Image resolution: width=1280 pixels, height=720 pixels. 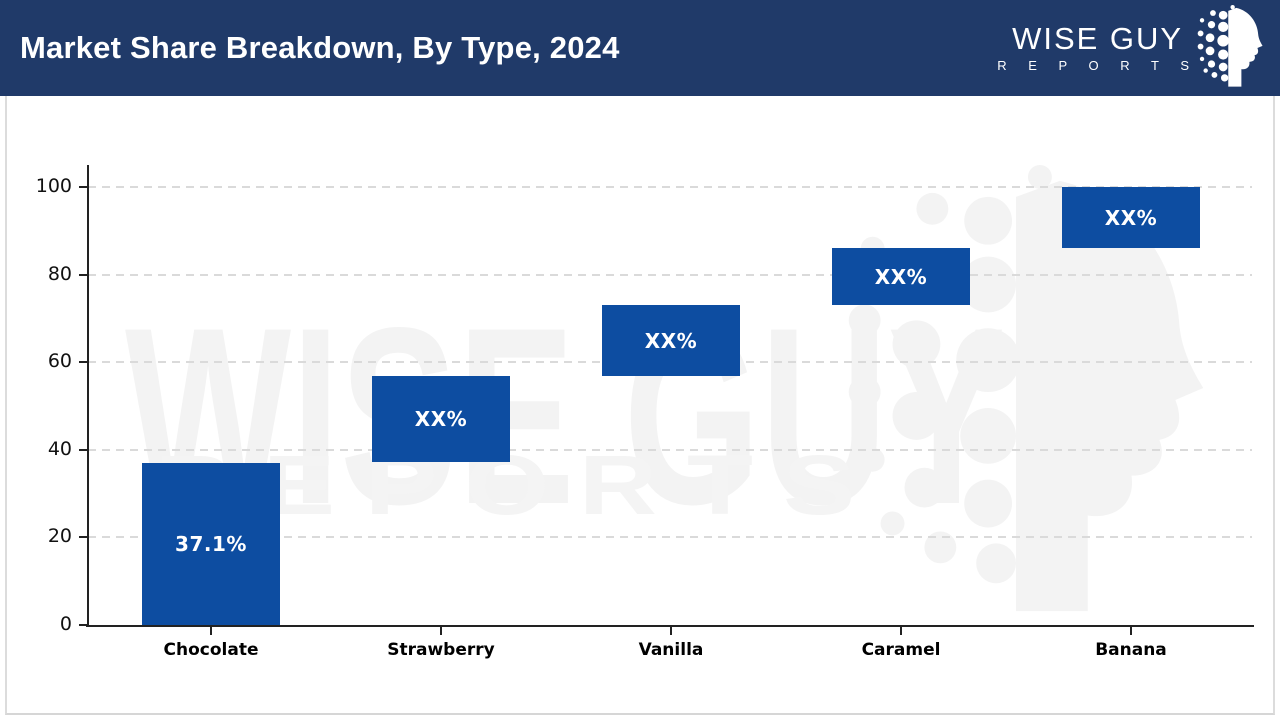 I want to click on bar-strawberry: XX%, so click(x=441, y=419).